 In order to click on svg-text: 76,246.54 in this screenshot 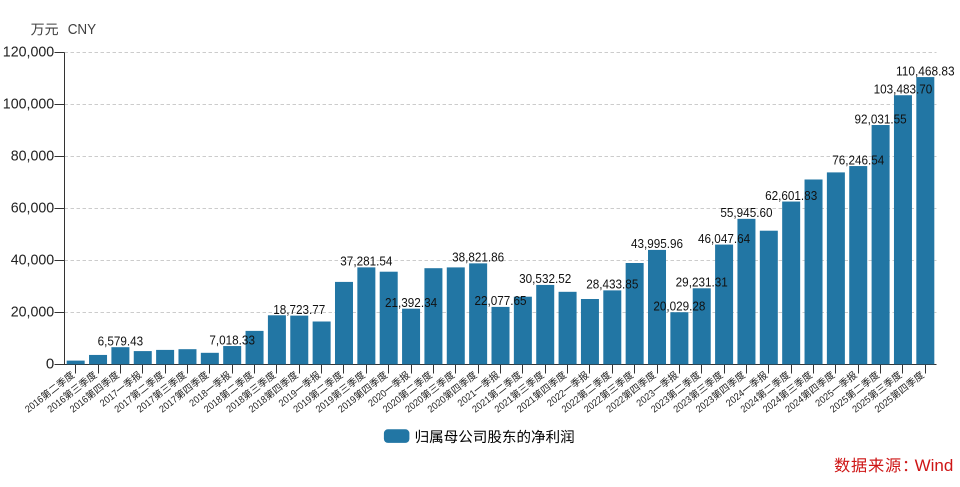, I will do `click(858, 159)`.